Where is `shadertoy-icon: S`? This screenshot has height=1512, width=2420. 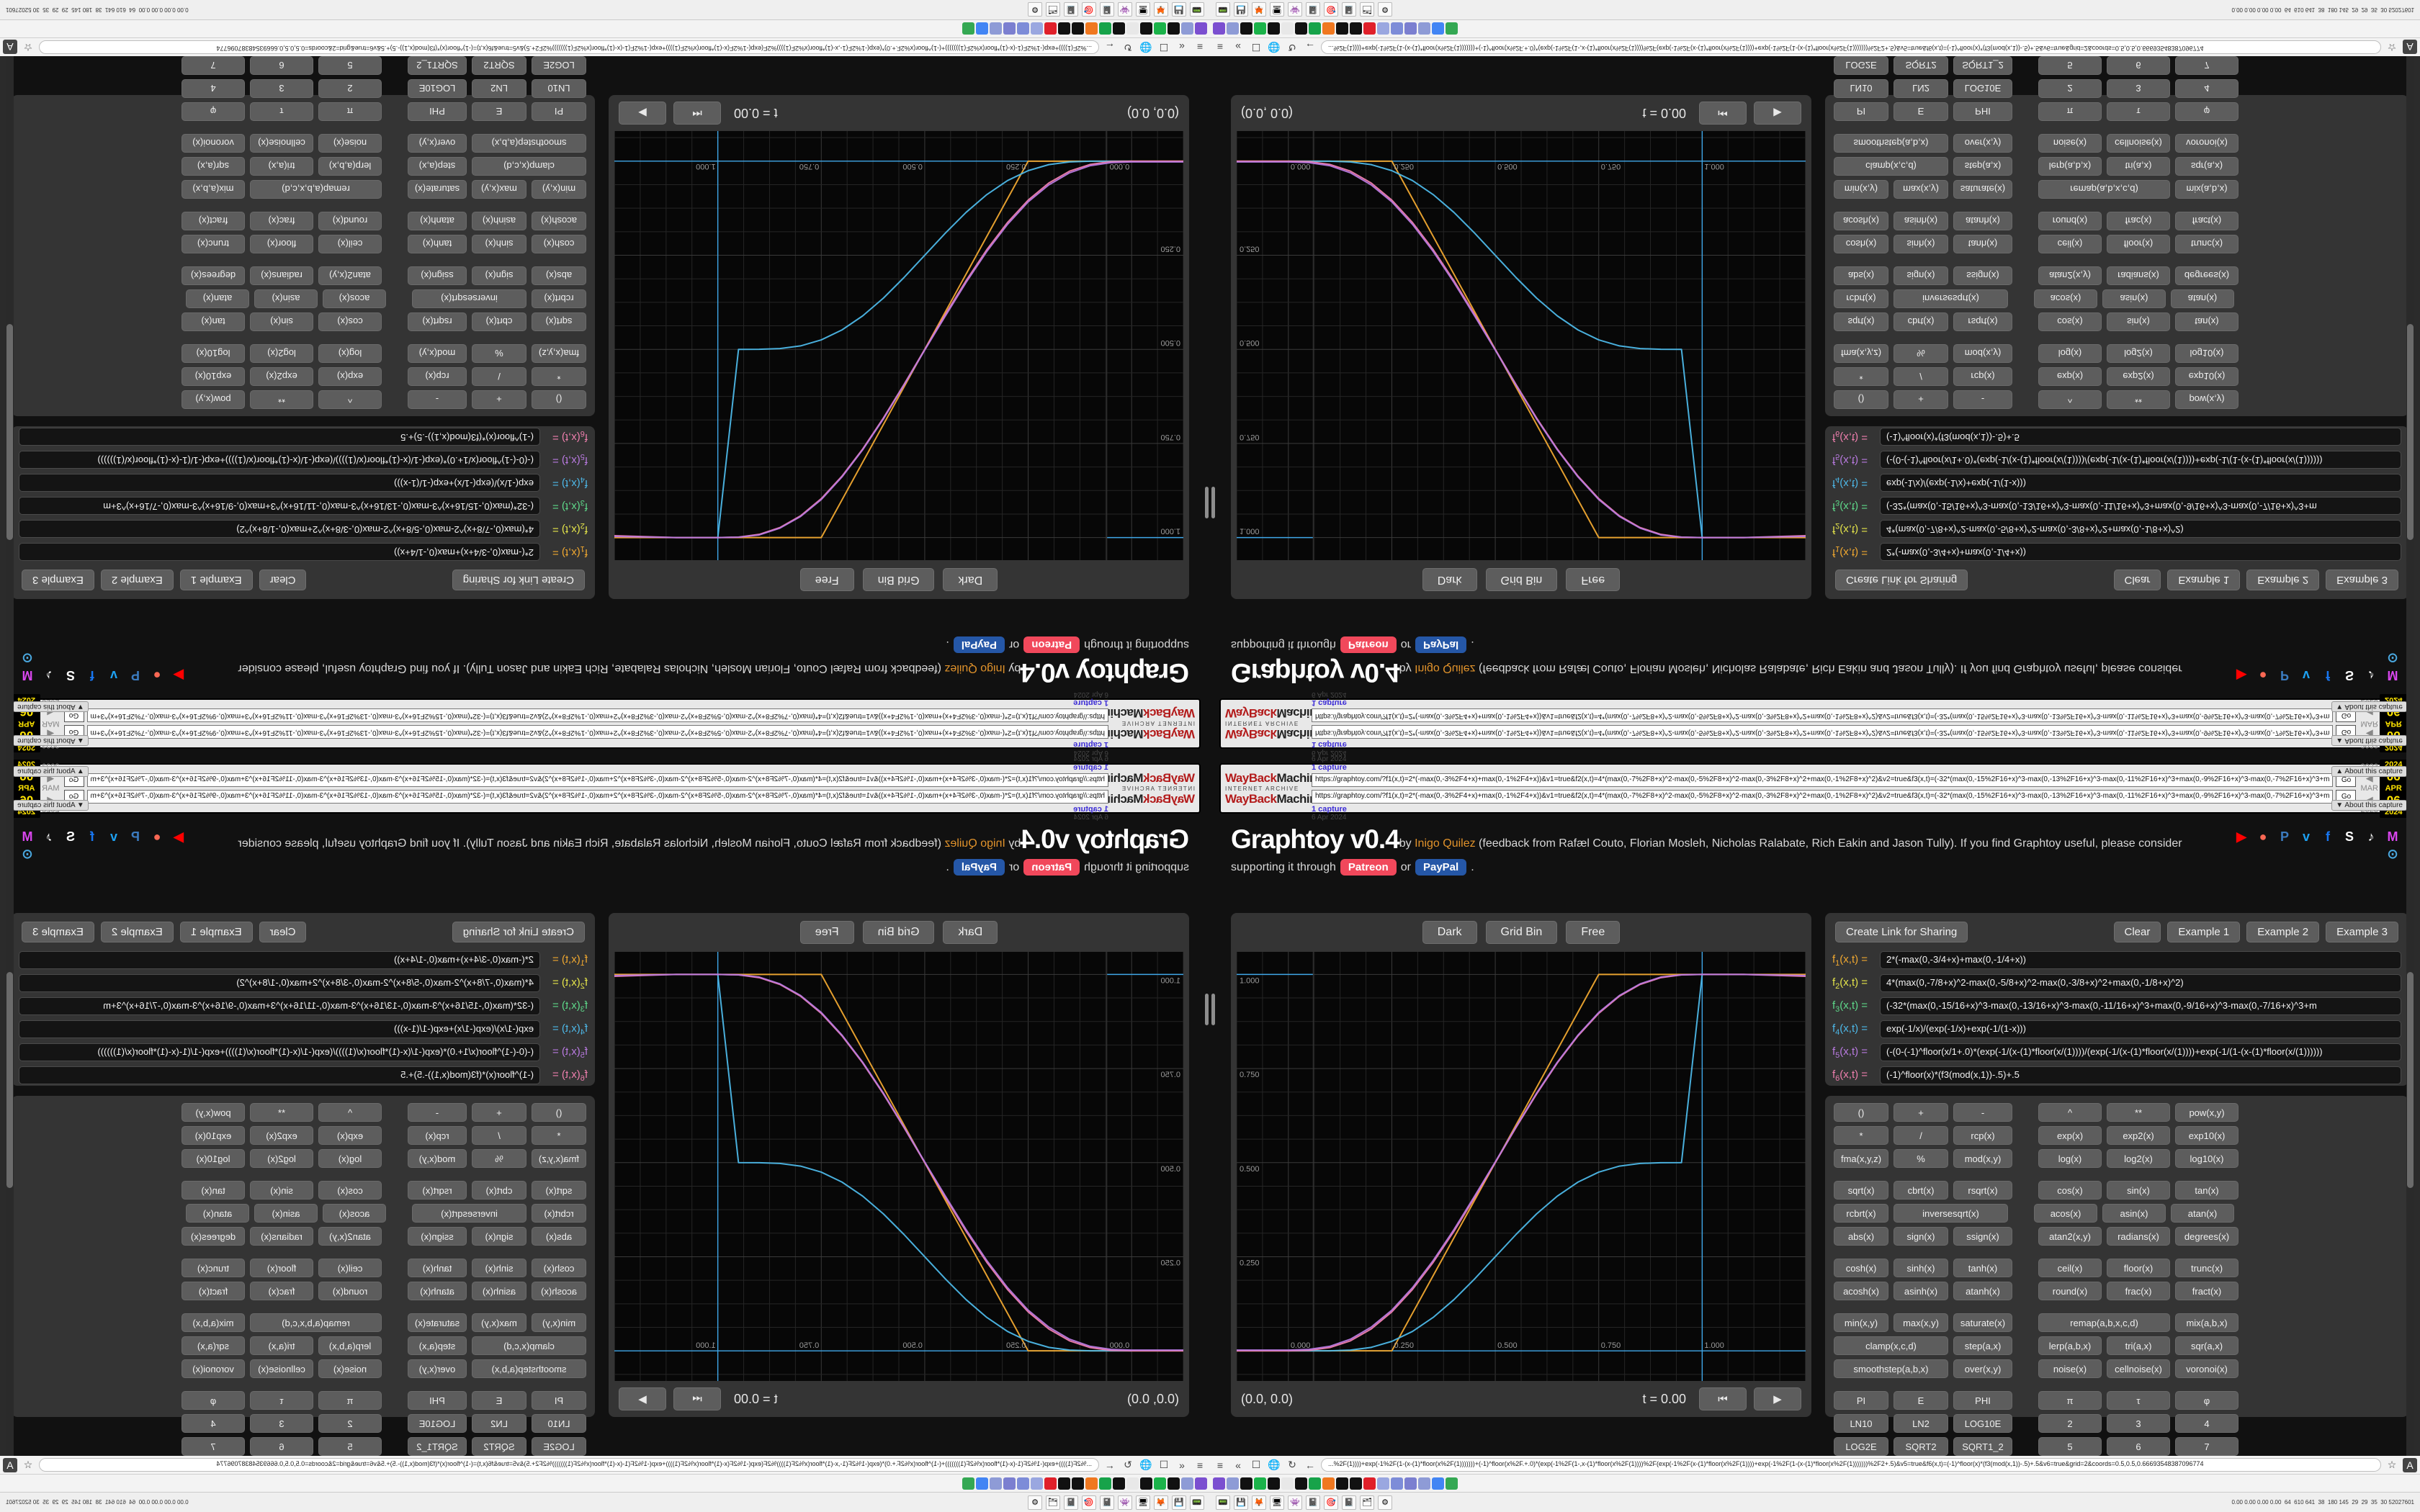 shadertoy-icon: S is located at coordinates (2349, 675).